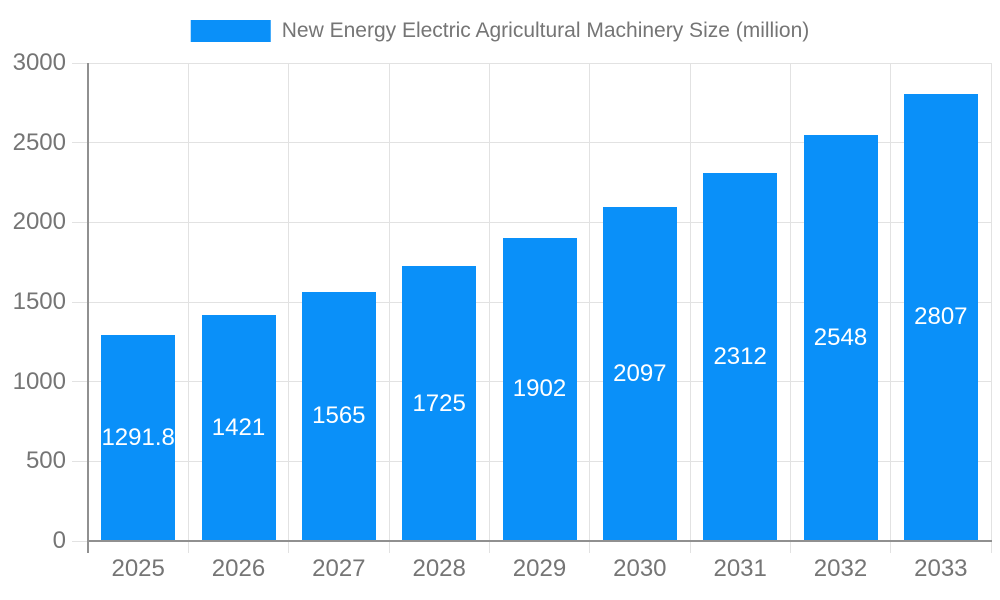 This screenshot has width=1000, height=600. I want to click on y-axis-line, so click(87, 308).